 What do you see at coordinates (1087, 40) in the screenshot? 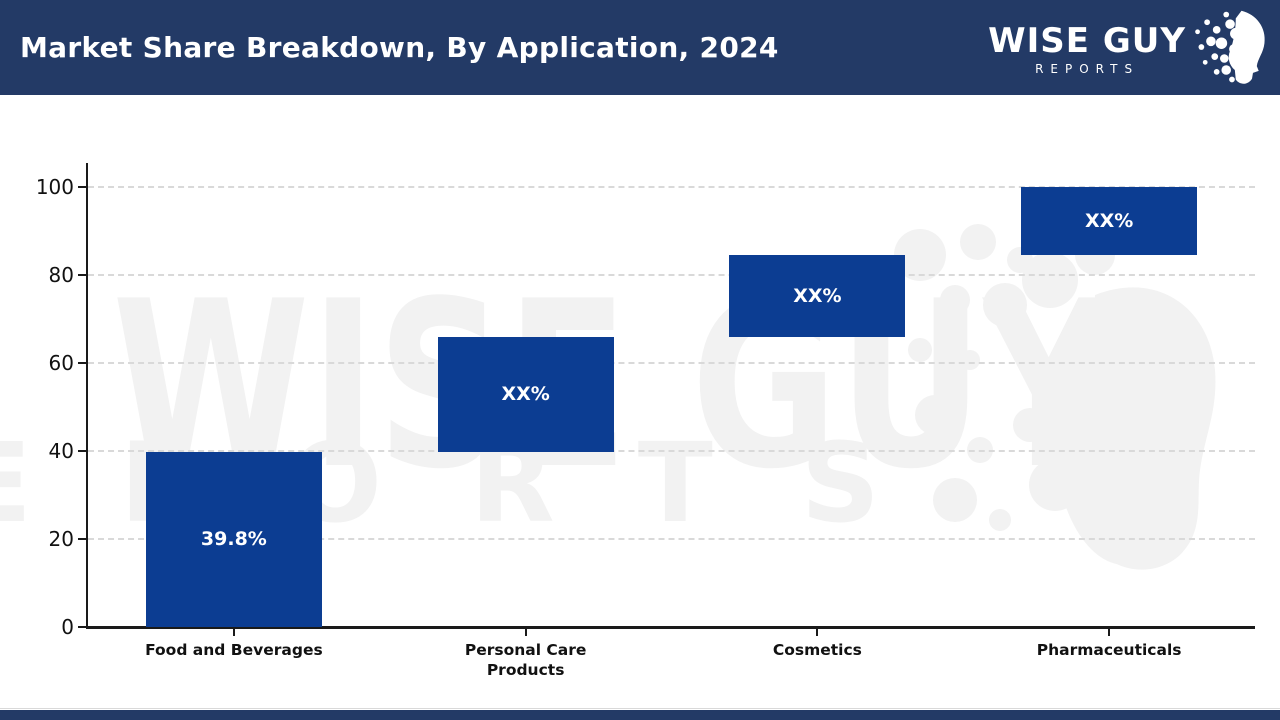
I see `logo-wiseguy-text: WISE GUY` at bounding box center [1087, 40].